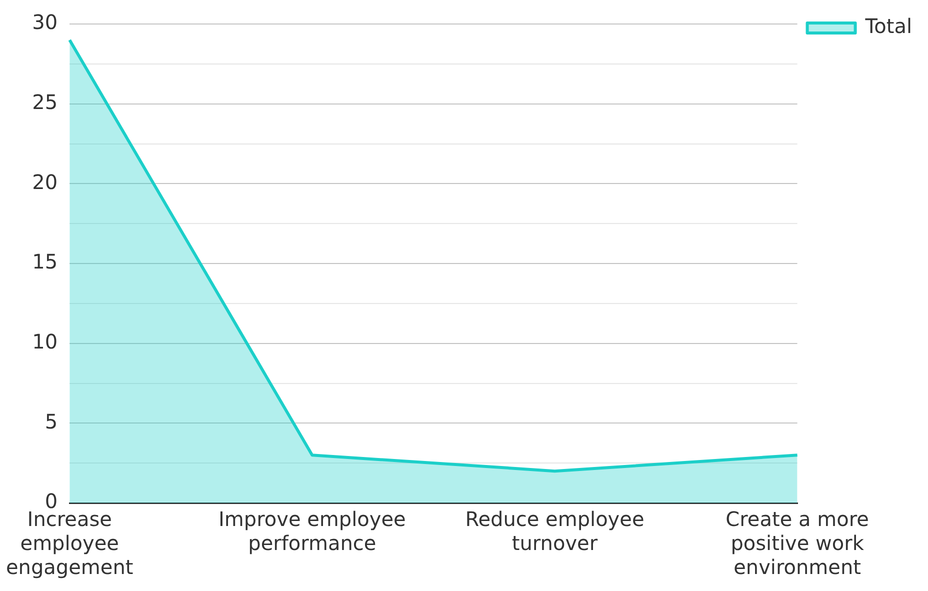 The image size is (928, 591). I want to click on y-tick-label: 5, so click(51, 421).